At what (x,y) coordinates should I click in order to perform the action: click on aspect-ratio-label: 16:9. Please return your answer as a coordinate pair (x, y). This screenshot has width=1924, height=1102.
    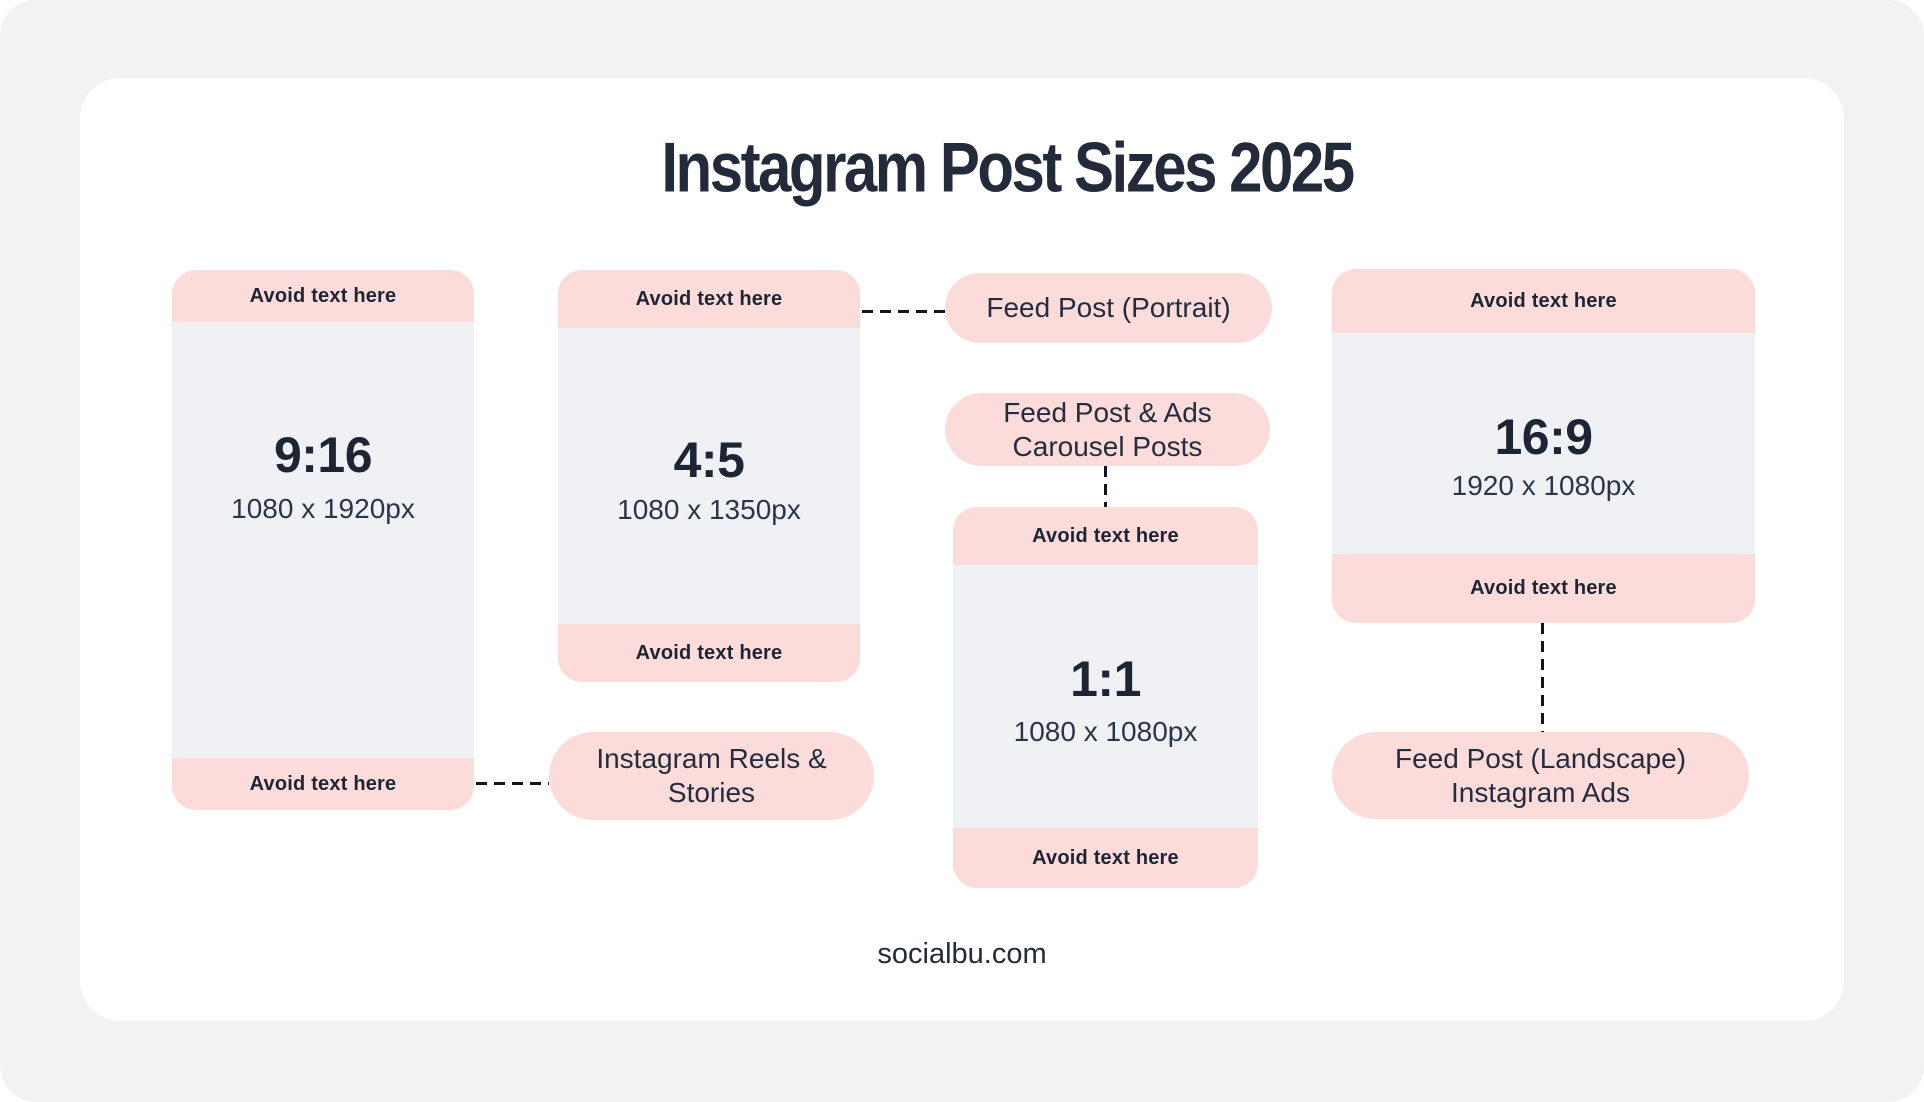
    Looking at the image, I should click on (1543, 436).